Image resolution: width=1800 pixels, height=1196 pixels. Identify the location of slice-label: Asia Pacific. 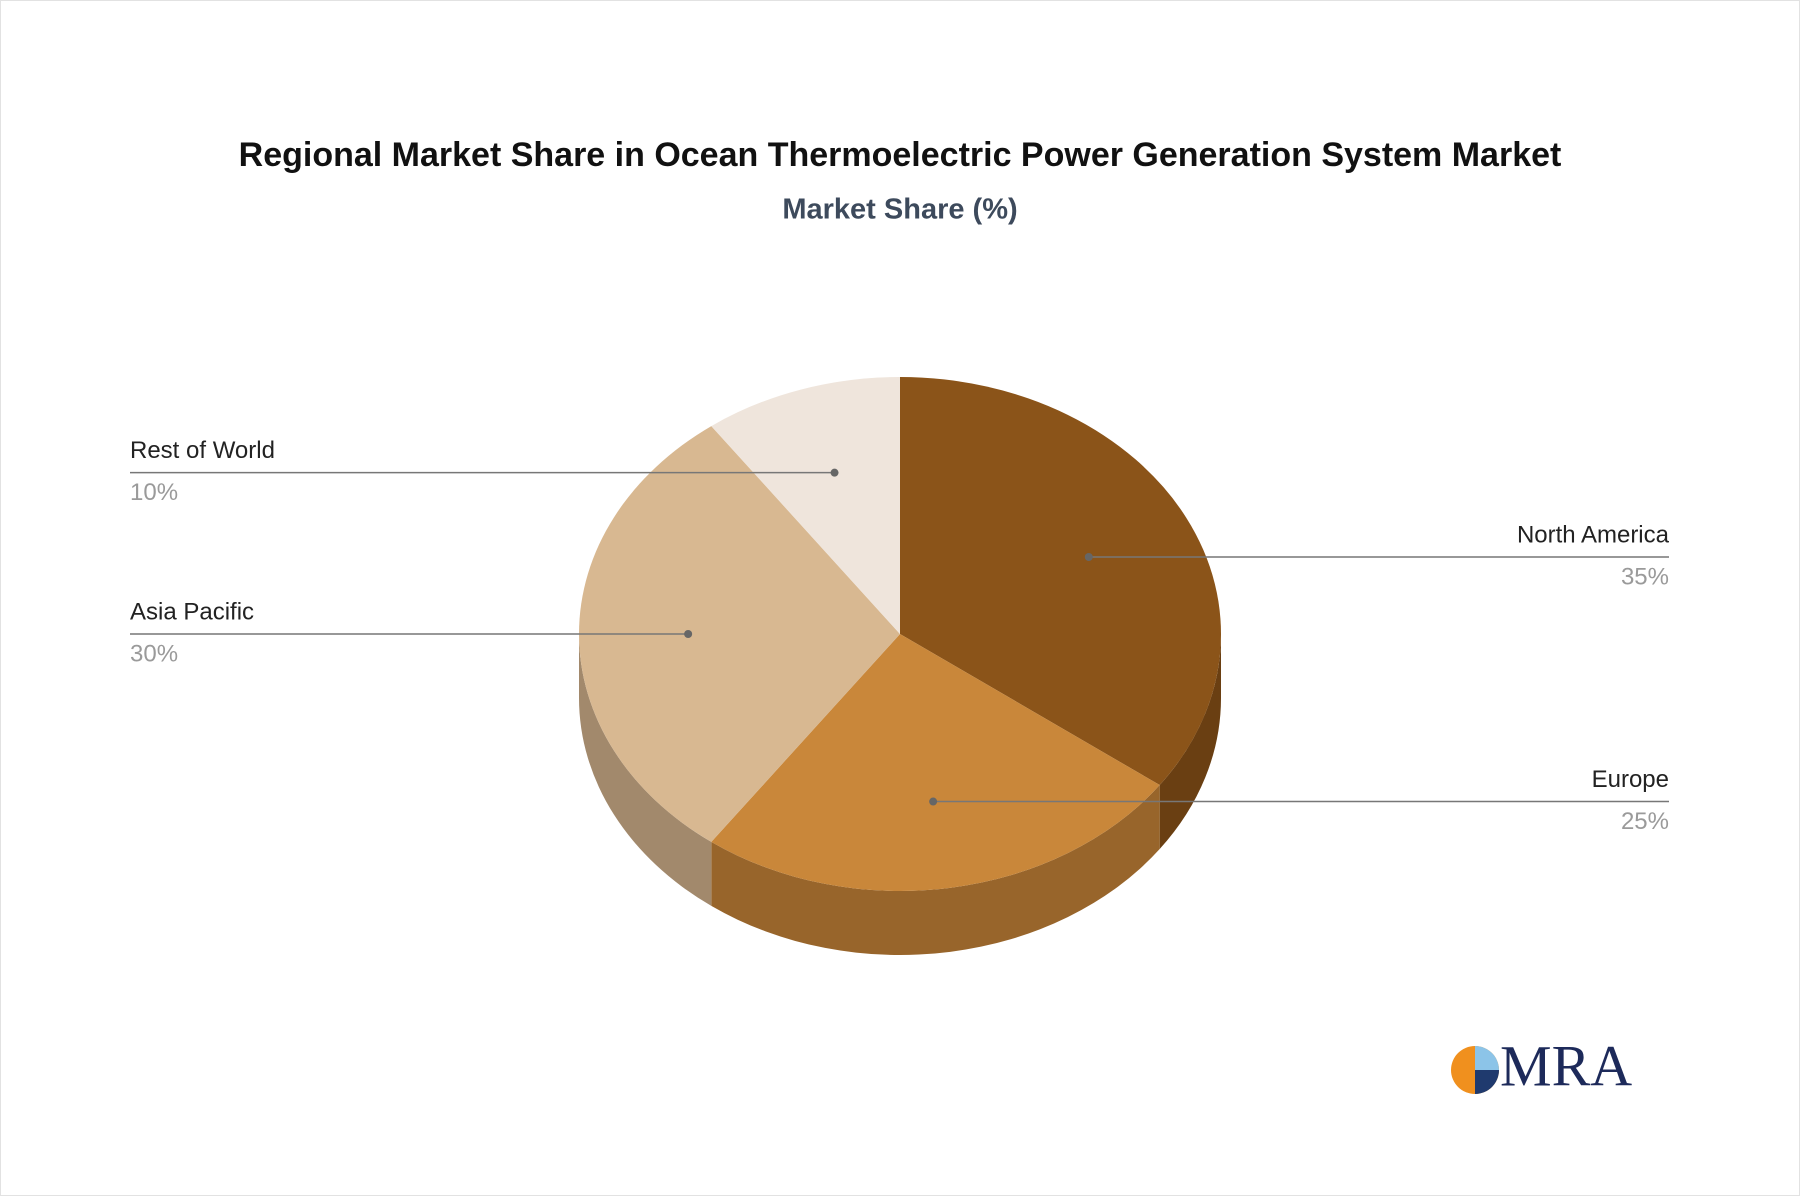
(192, 611).